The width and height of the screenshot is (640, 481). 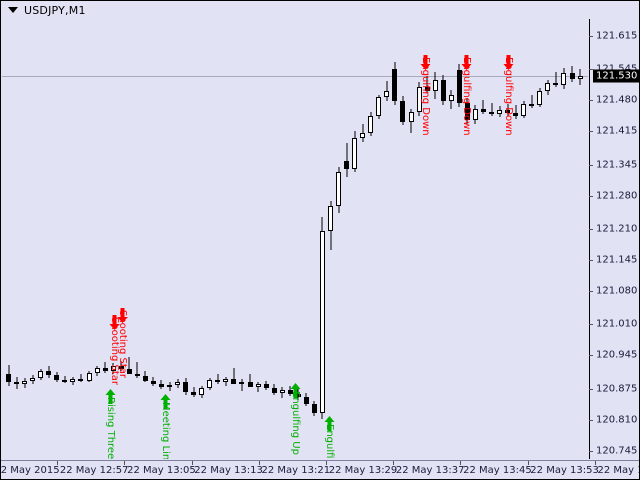 What do you see at coordinates (617, 165) in the screenshot?
I see `price-tick-label: 121.345` at bounding box center [617, 165].